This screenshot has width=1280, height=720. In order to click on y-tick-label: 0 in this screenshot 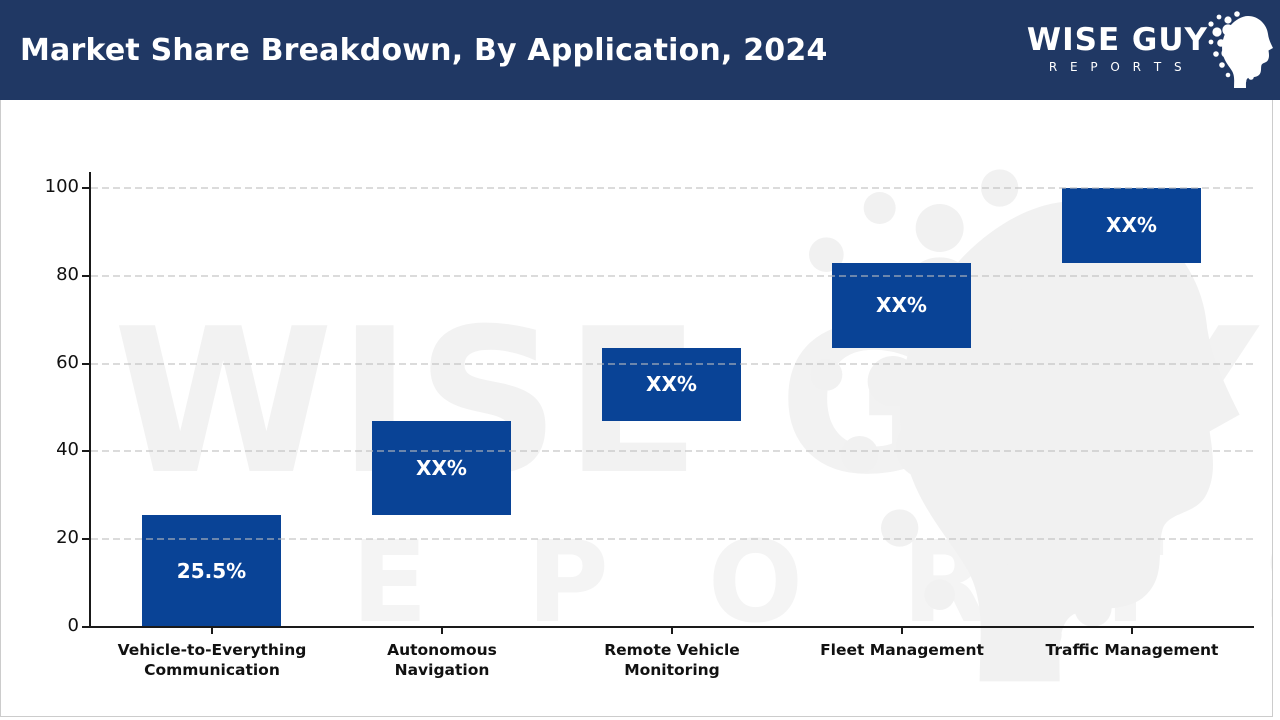, I will do `click(73, 625)`.